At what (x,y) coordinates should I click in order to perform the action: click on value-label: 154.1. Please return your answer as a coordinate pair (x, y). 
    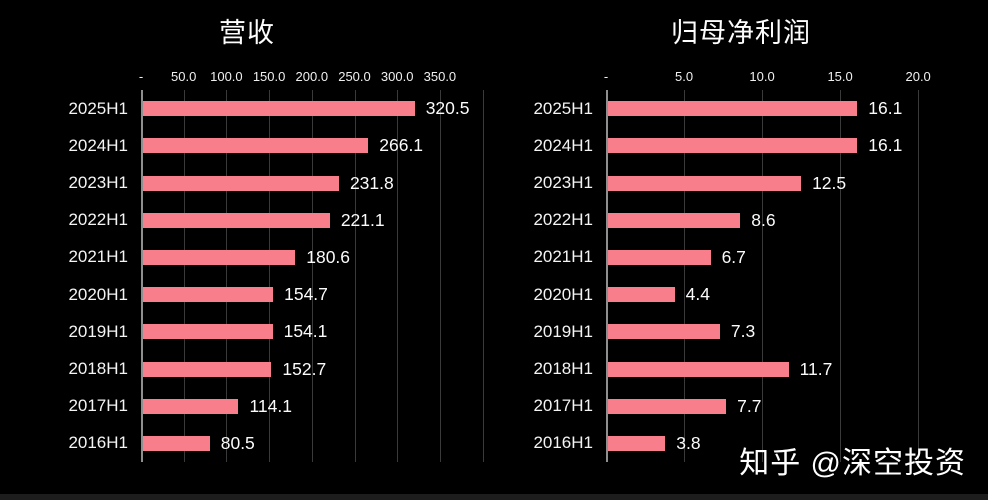
    Looking at the image, I should click on (305, 331).